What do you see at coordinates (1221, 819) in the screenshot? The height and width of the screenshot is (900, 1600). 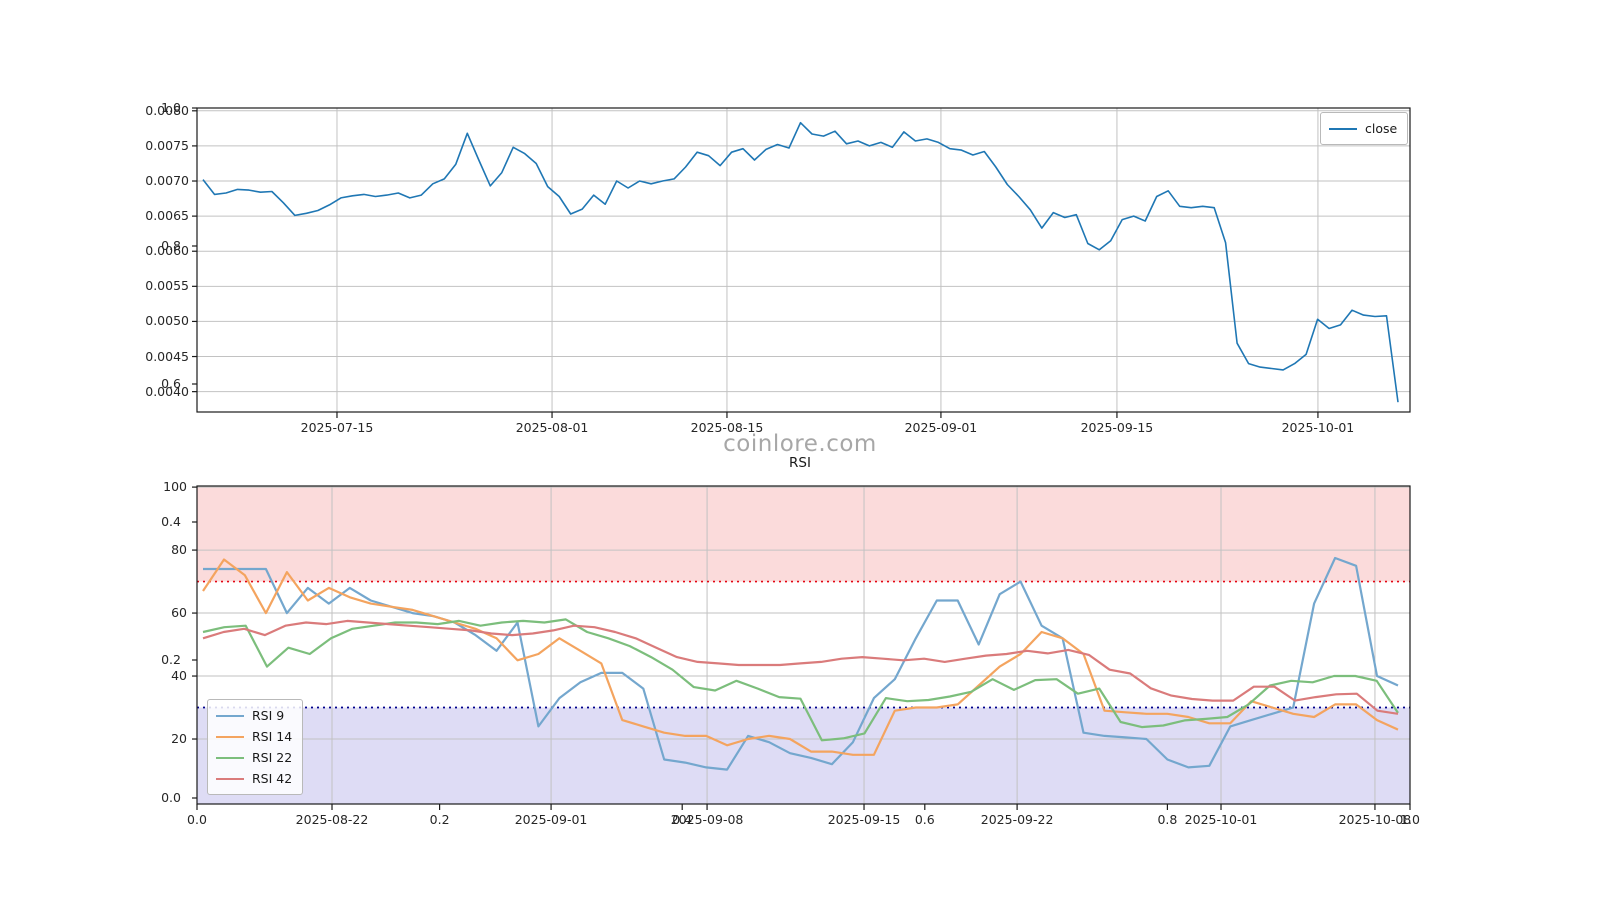 I see `rsi-xtick-label: 2025-10-01` at bounding box center [1221, 819].